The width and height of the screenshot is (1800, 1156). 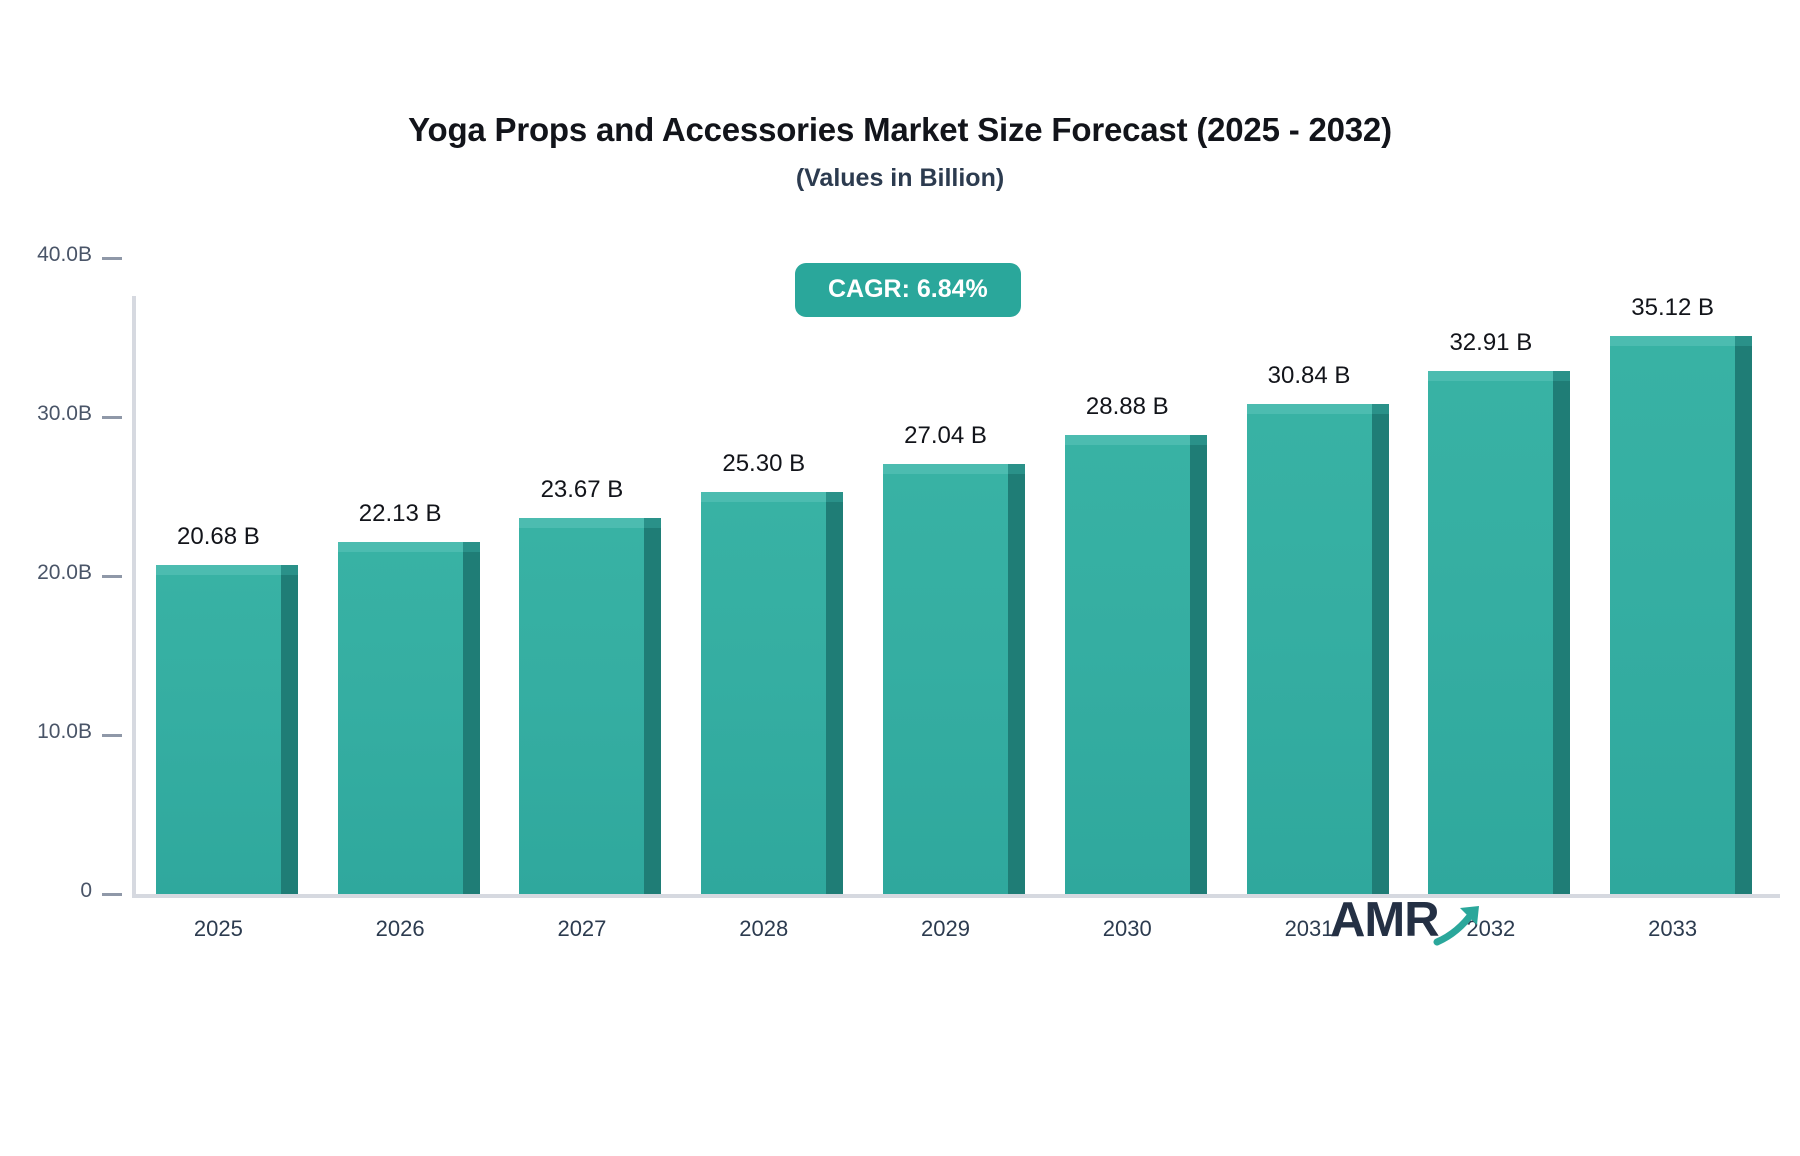 I want to click on bar: 32.91 B 2032, so click(x=1499, y=635).